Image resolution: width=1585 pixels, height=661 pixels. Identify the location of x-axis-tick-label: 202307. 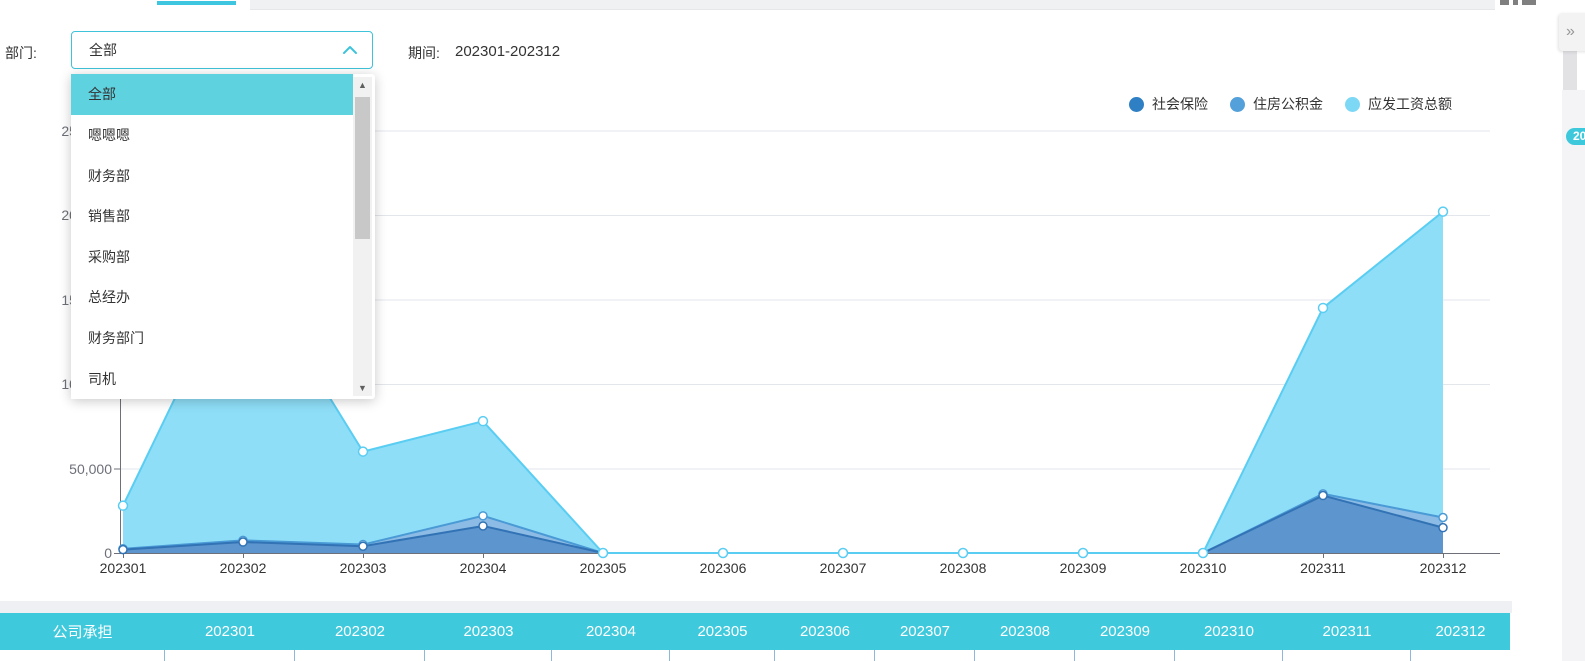
(843, 568).